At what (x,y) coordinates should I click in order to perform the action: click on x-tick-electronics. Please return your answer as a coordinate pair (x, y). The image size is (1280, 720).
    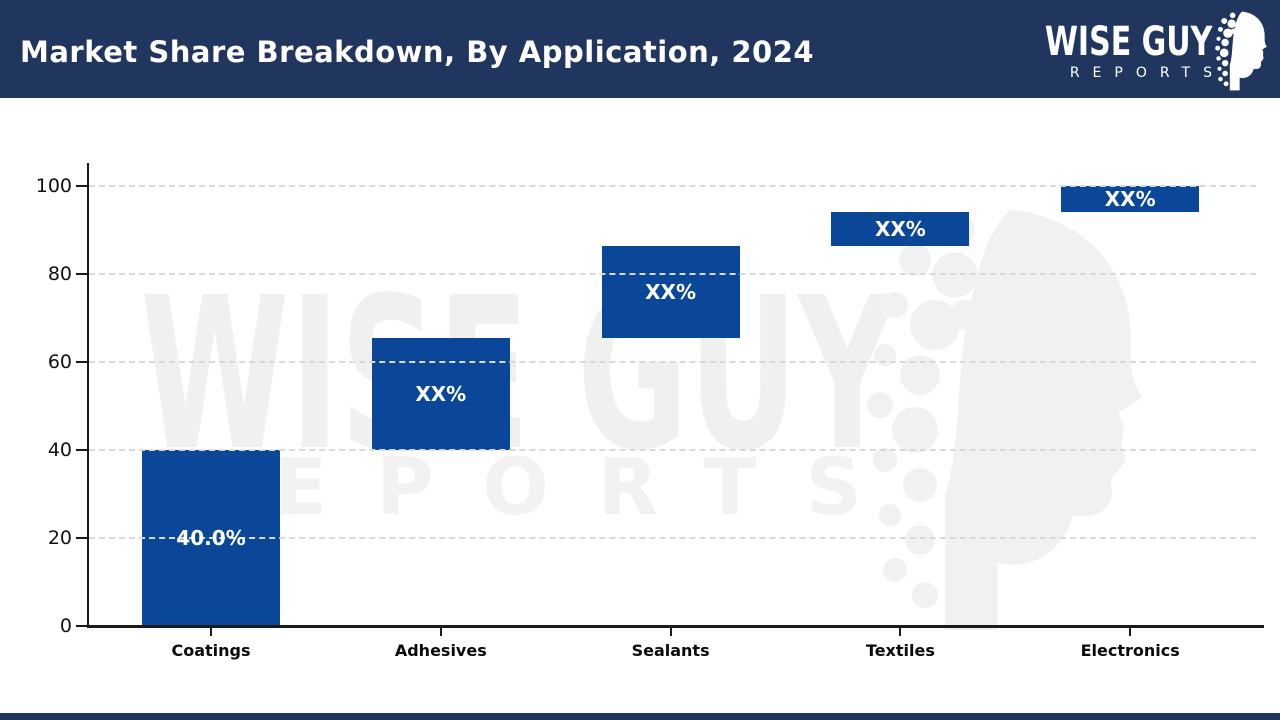
    Looking at the image, I should click on (1130, 632).